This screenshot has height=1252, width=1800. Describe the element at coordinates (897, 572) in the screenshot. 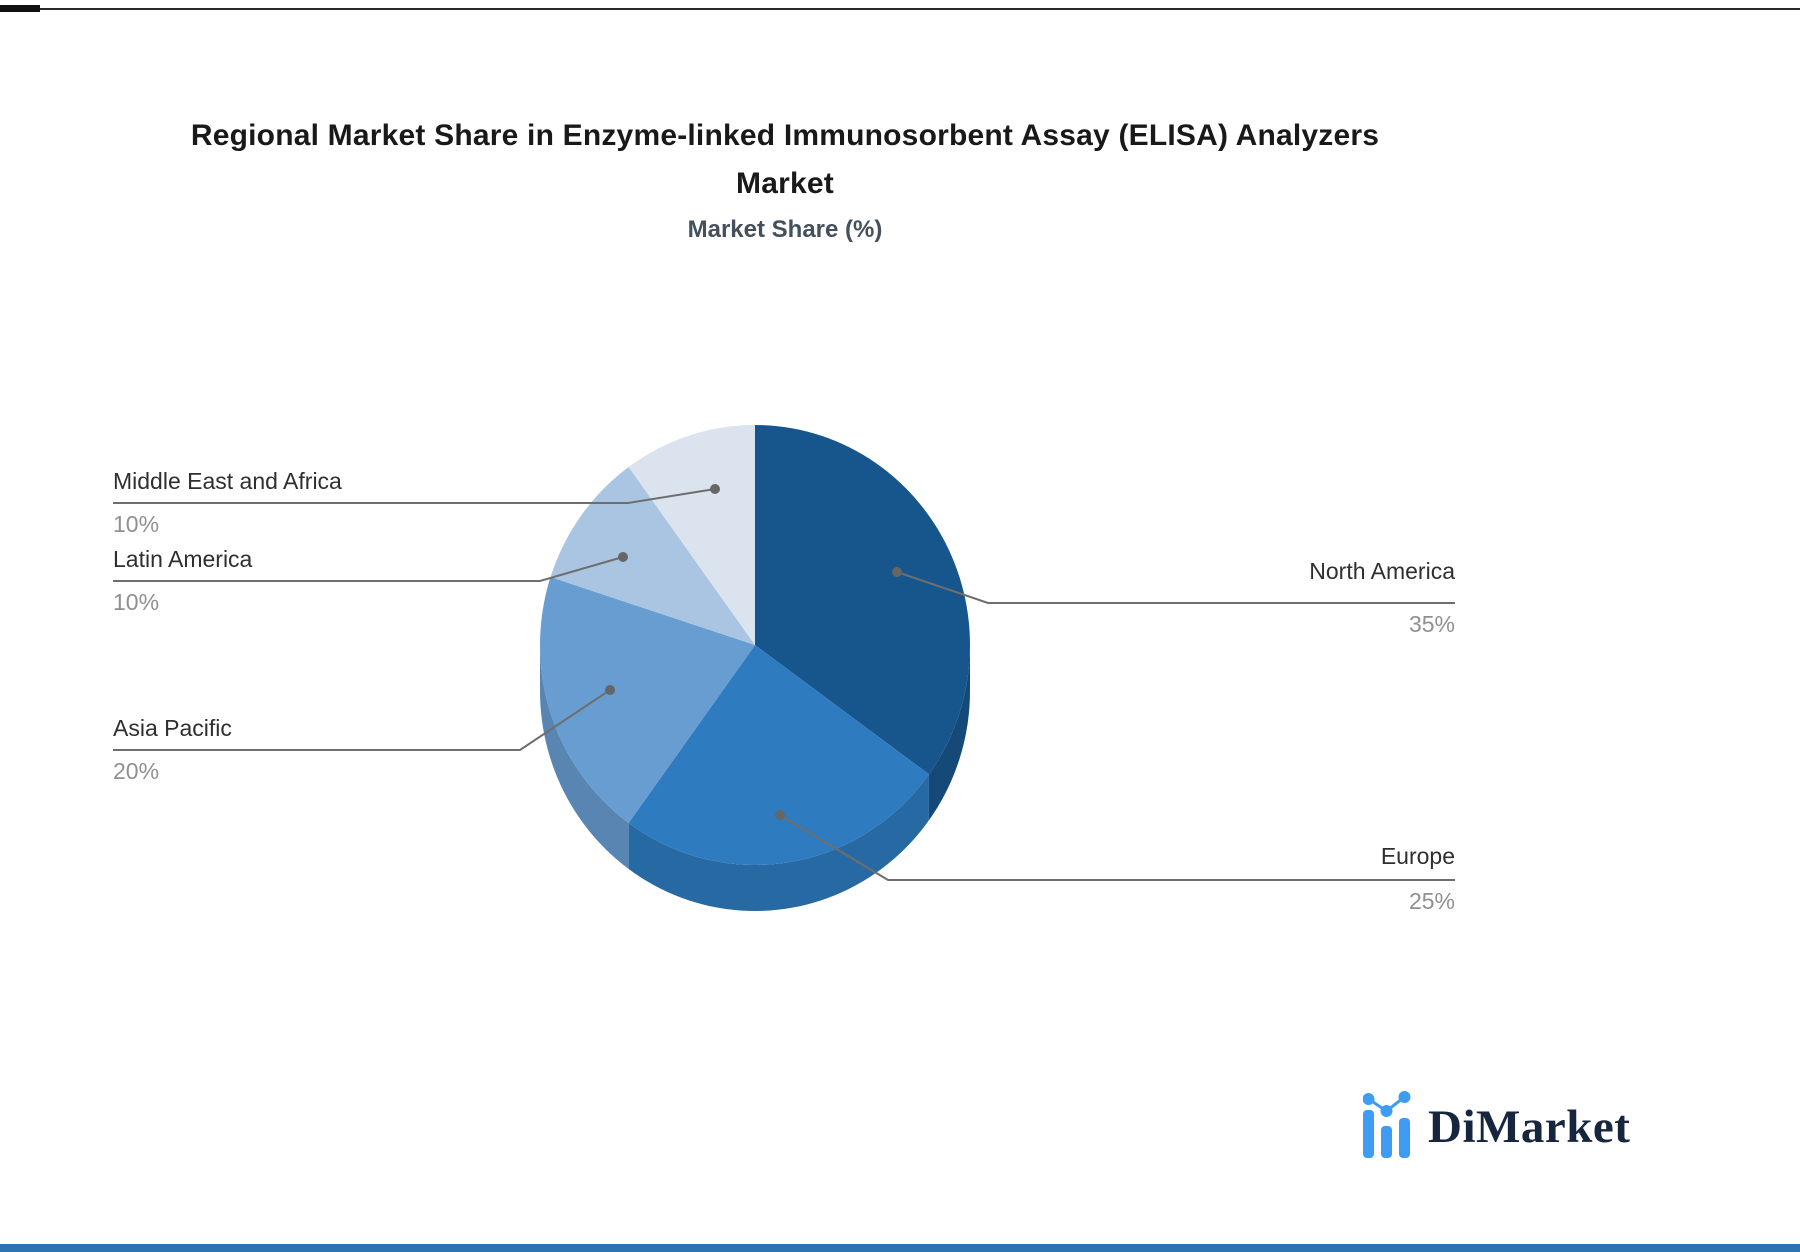

I see `connector-dot-north-america` at that location.